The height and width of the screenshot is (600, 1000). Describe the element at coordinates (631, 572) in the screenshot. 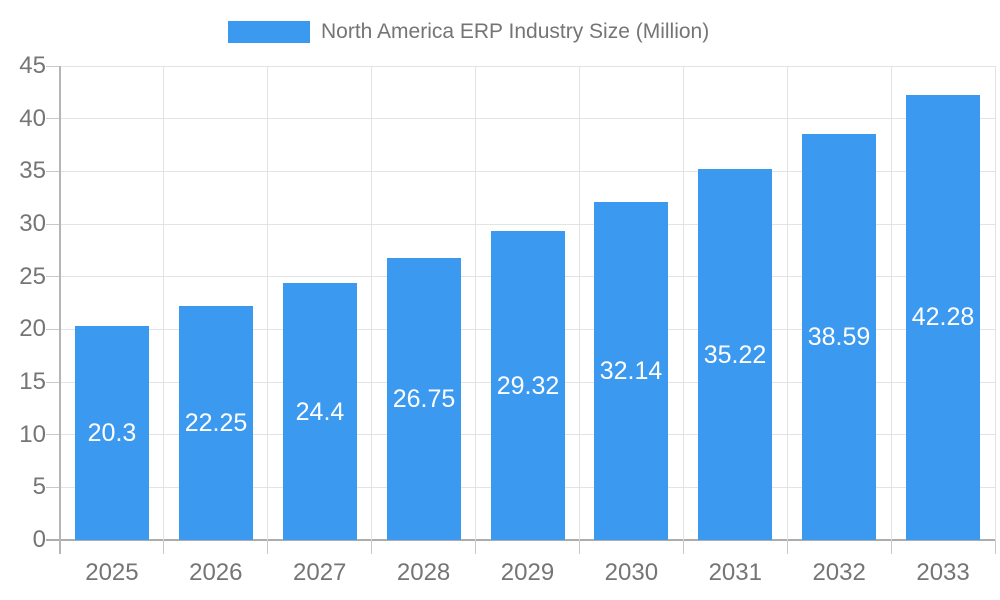

I see `x-tick-label-2030: 2030` at that location.